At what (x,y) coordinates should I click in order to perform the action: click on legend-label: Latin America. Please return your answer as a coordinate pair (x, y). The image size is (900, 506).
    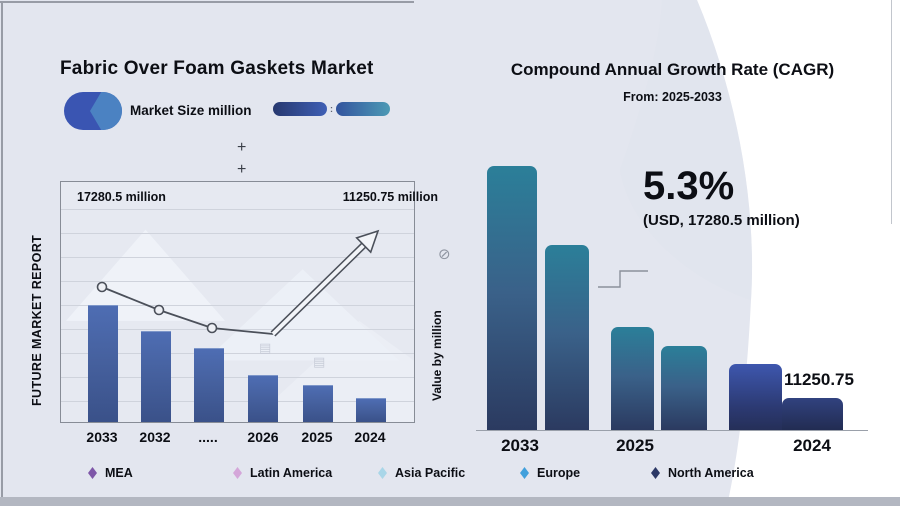
    Looking at the image, I should click on (291, 473).